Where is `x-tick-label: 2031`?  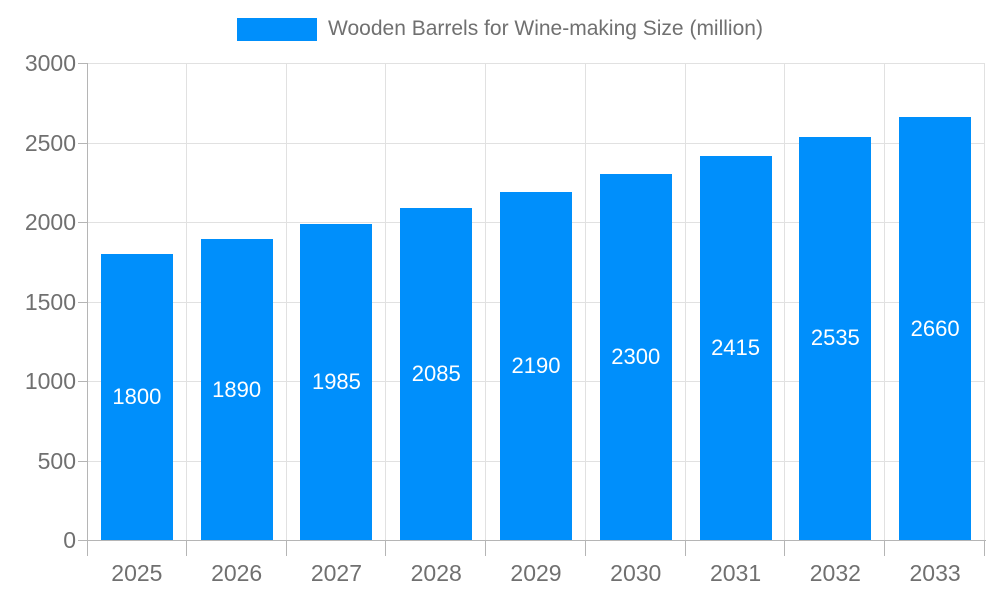
x-tick-label: 2031 is located at coordinates (735, 573).